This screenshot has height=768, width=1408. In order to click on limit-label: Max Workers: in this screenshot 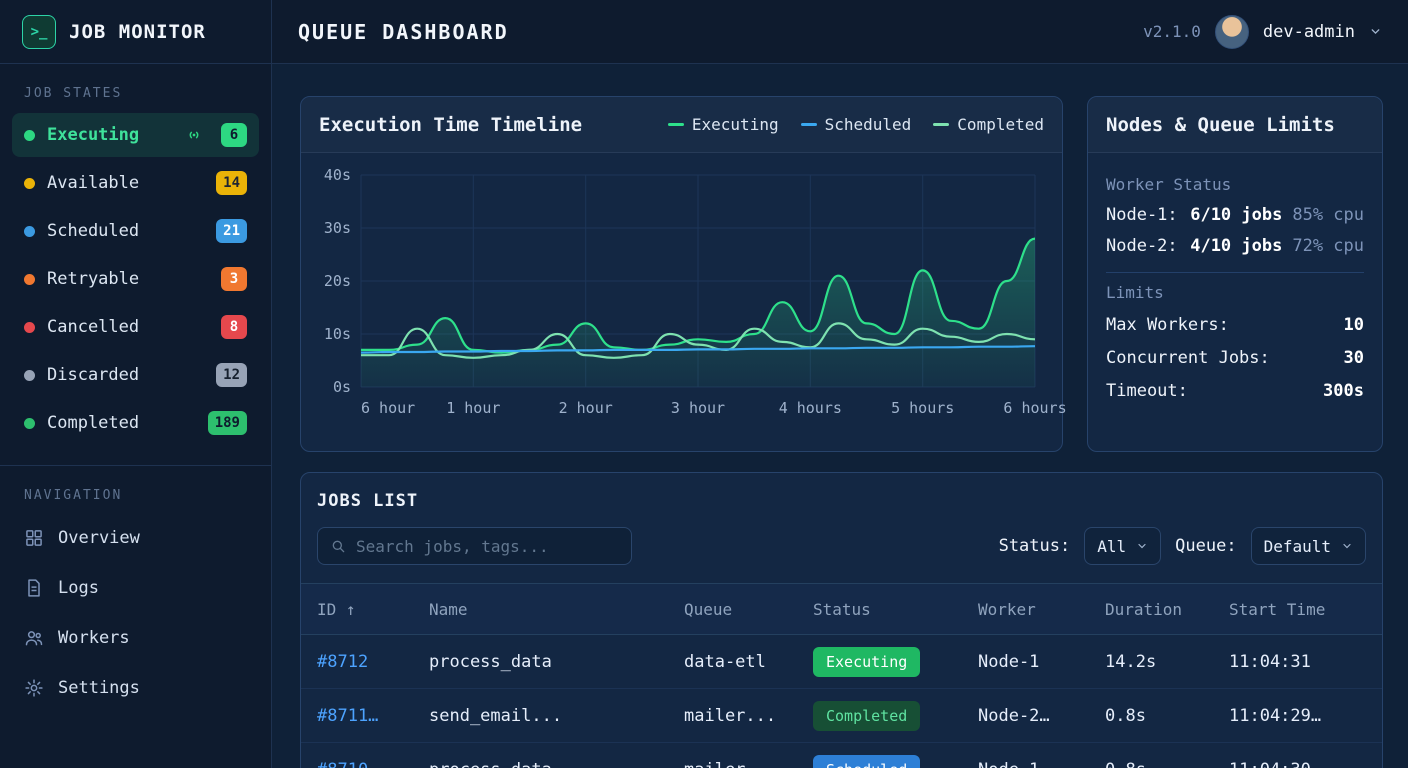, I will do `click(1167, 325)`.